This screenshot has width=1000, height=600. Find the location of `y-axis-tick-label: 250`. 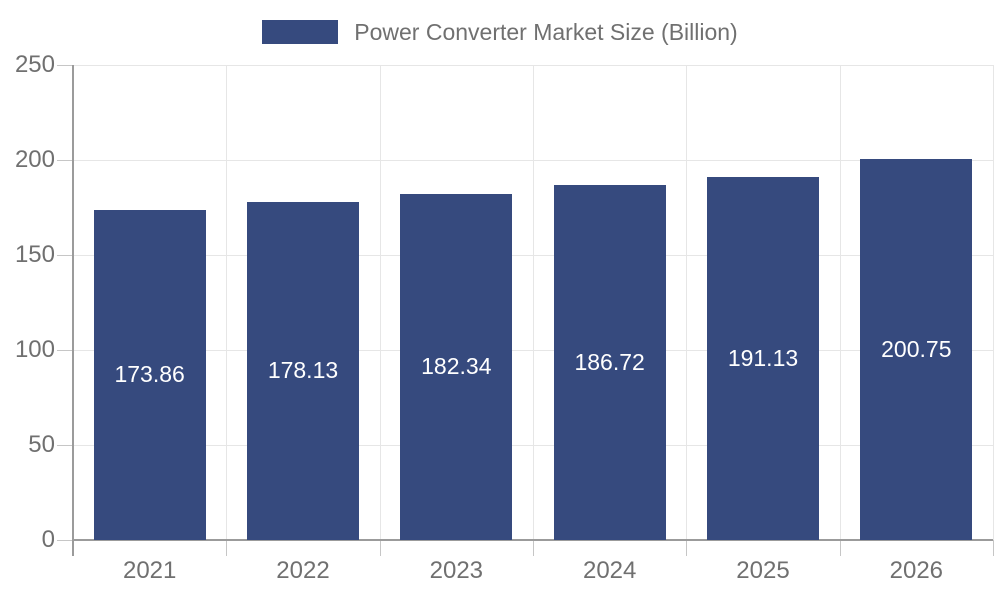

y-axis-tick-label: 250 is located at coordinates (34, 64).